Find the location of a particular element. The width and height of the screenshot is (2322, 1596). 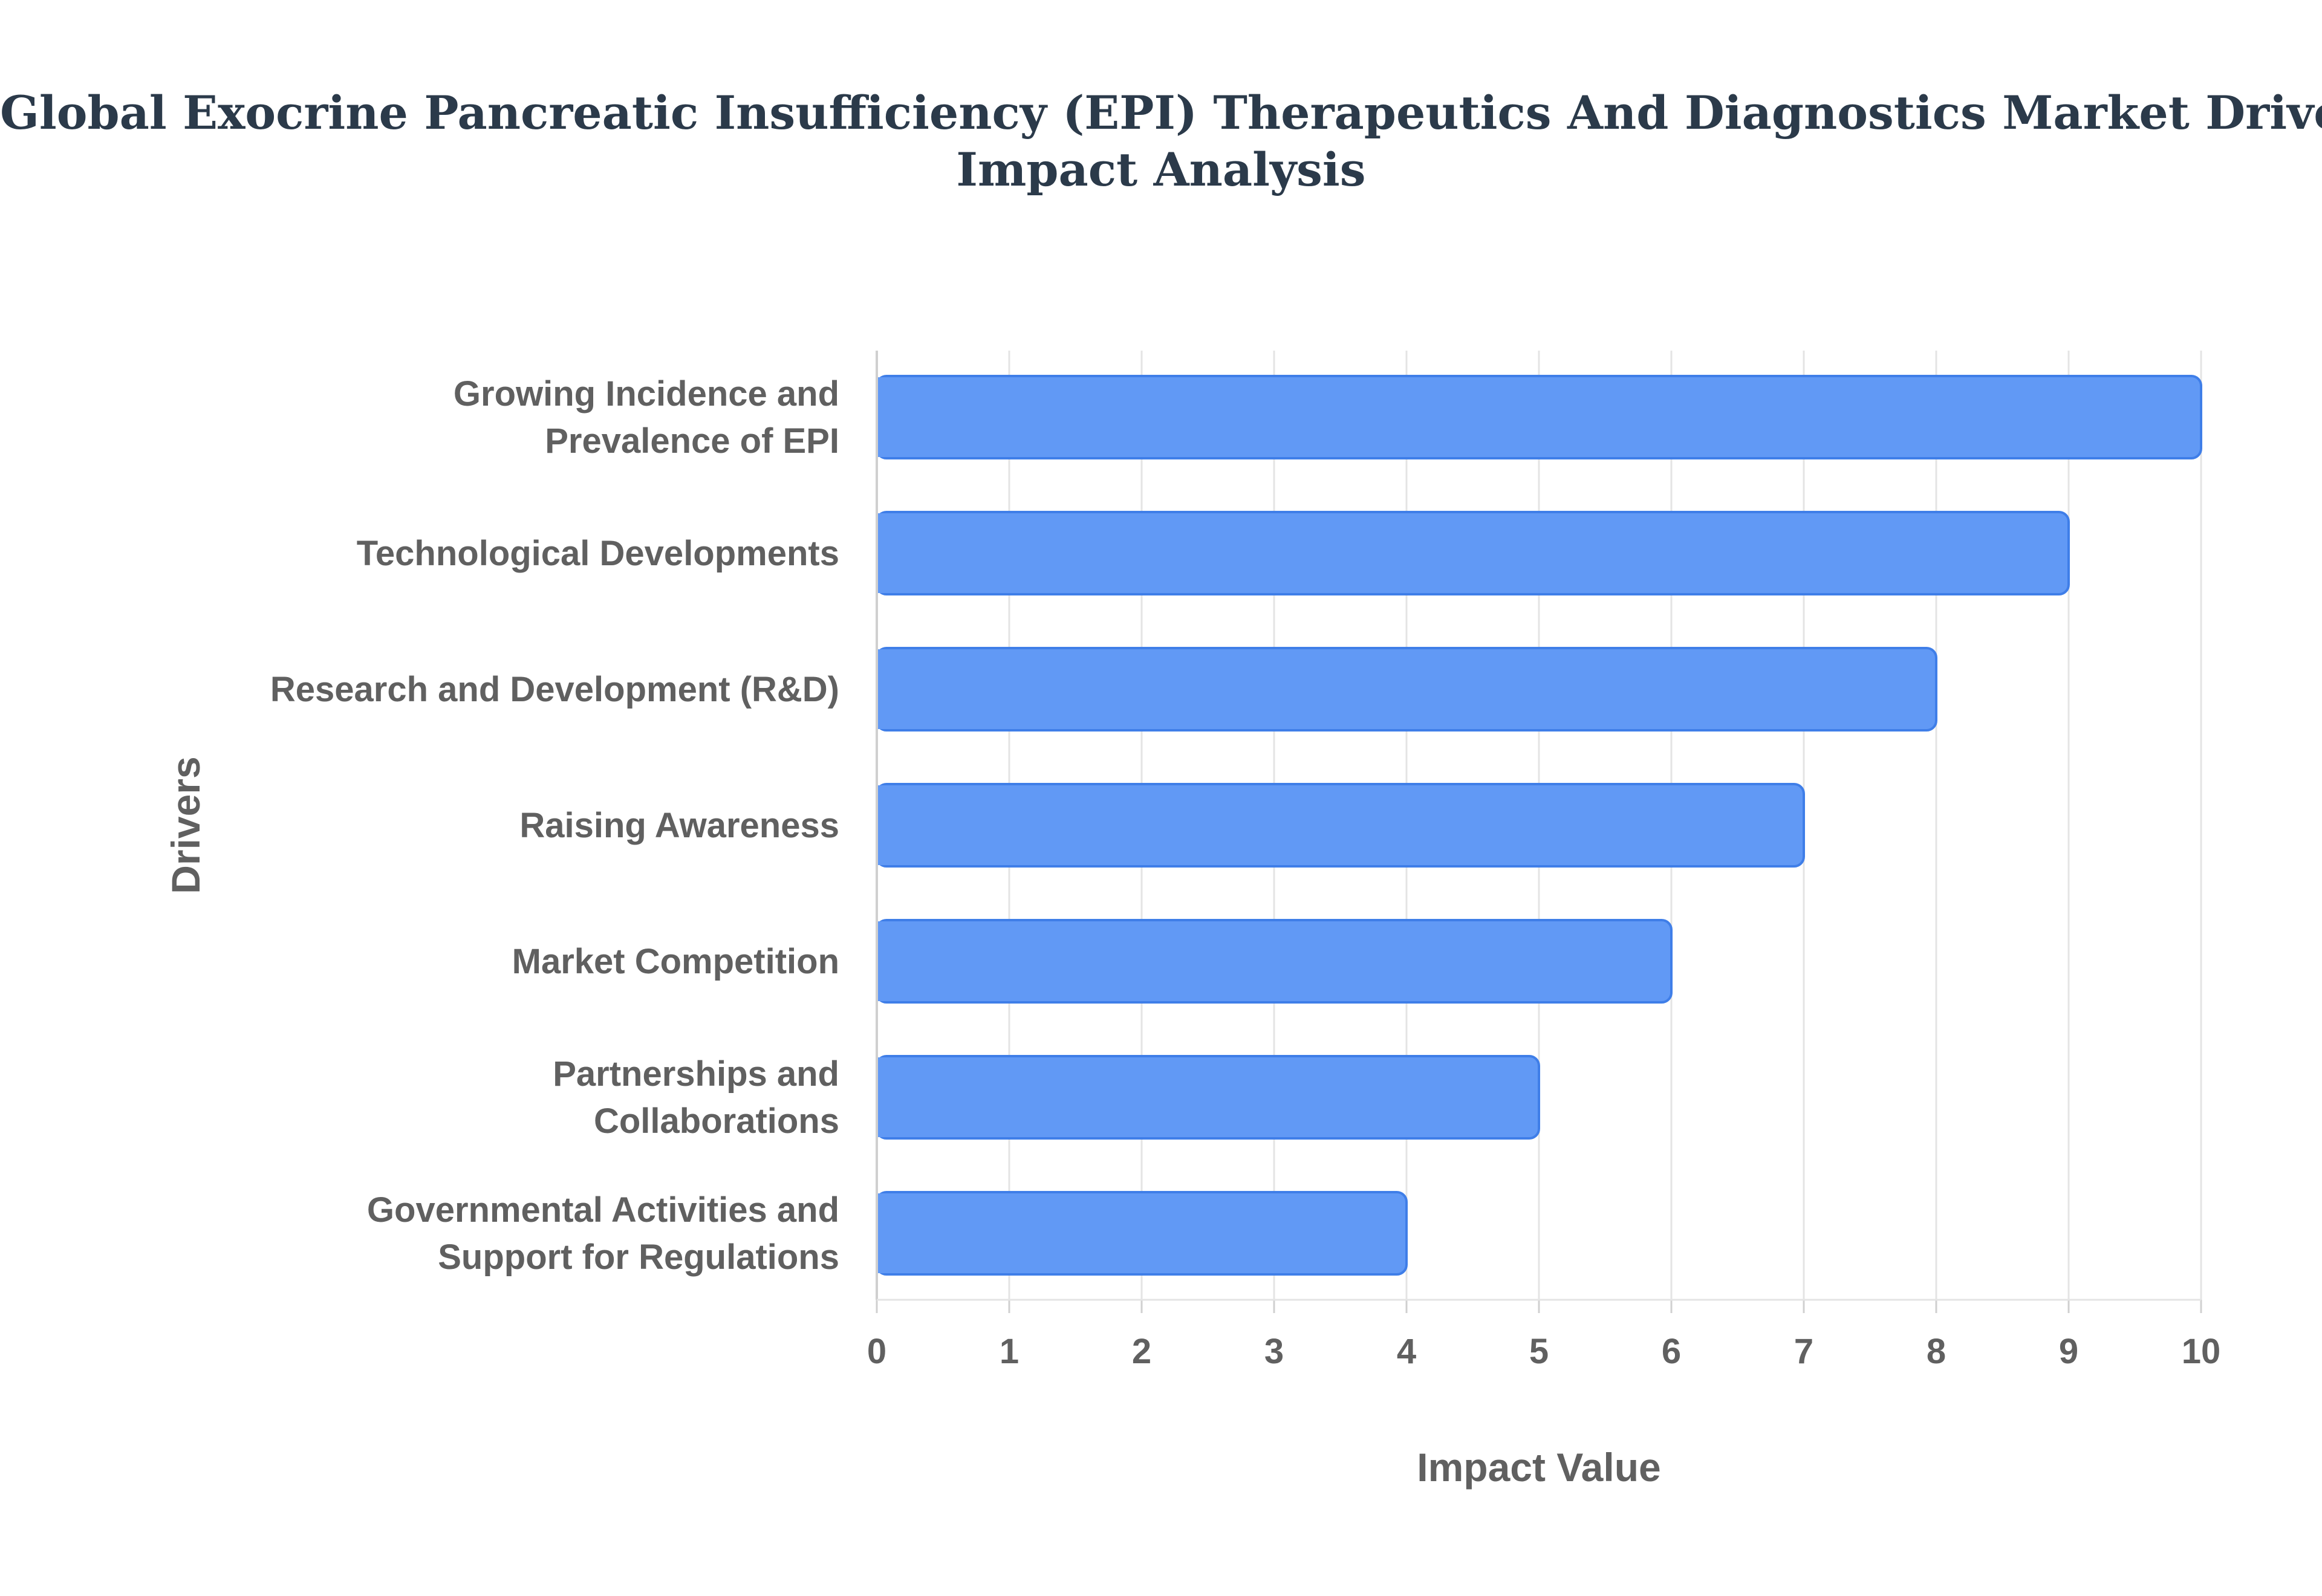

y-axis-title: Drivers is located at coordinates (185, 825).